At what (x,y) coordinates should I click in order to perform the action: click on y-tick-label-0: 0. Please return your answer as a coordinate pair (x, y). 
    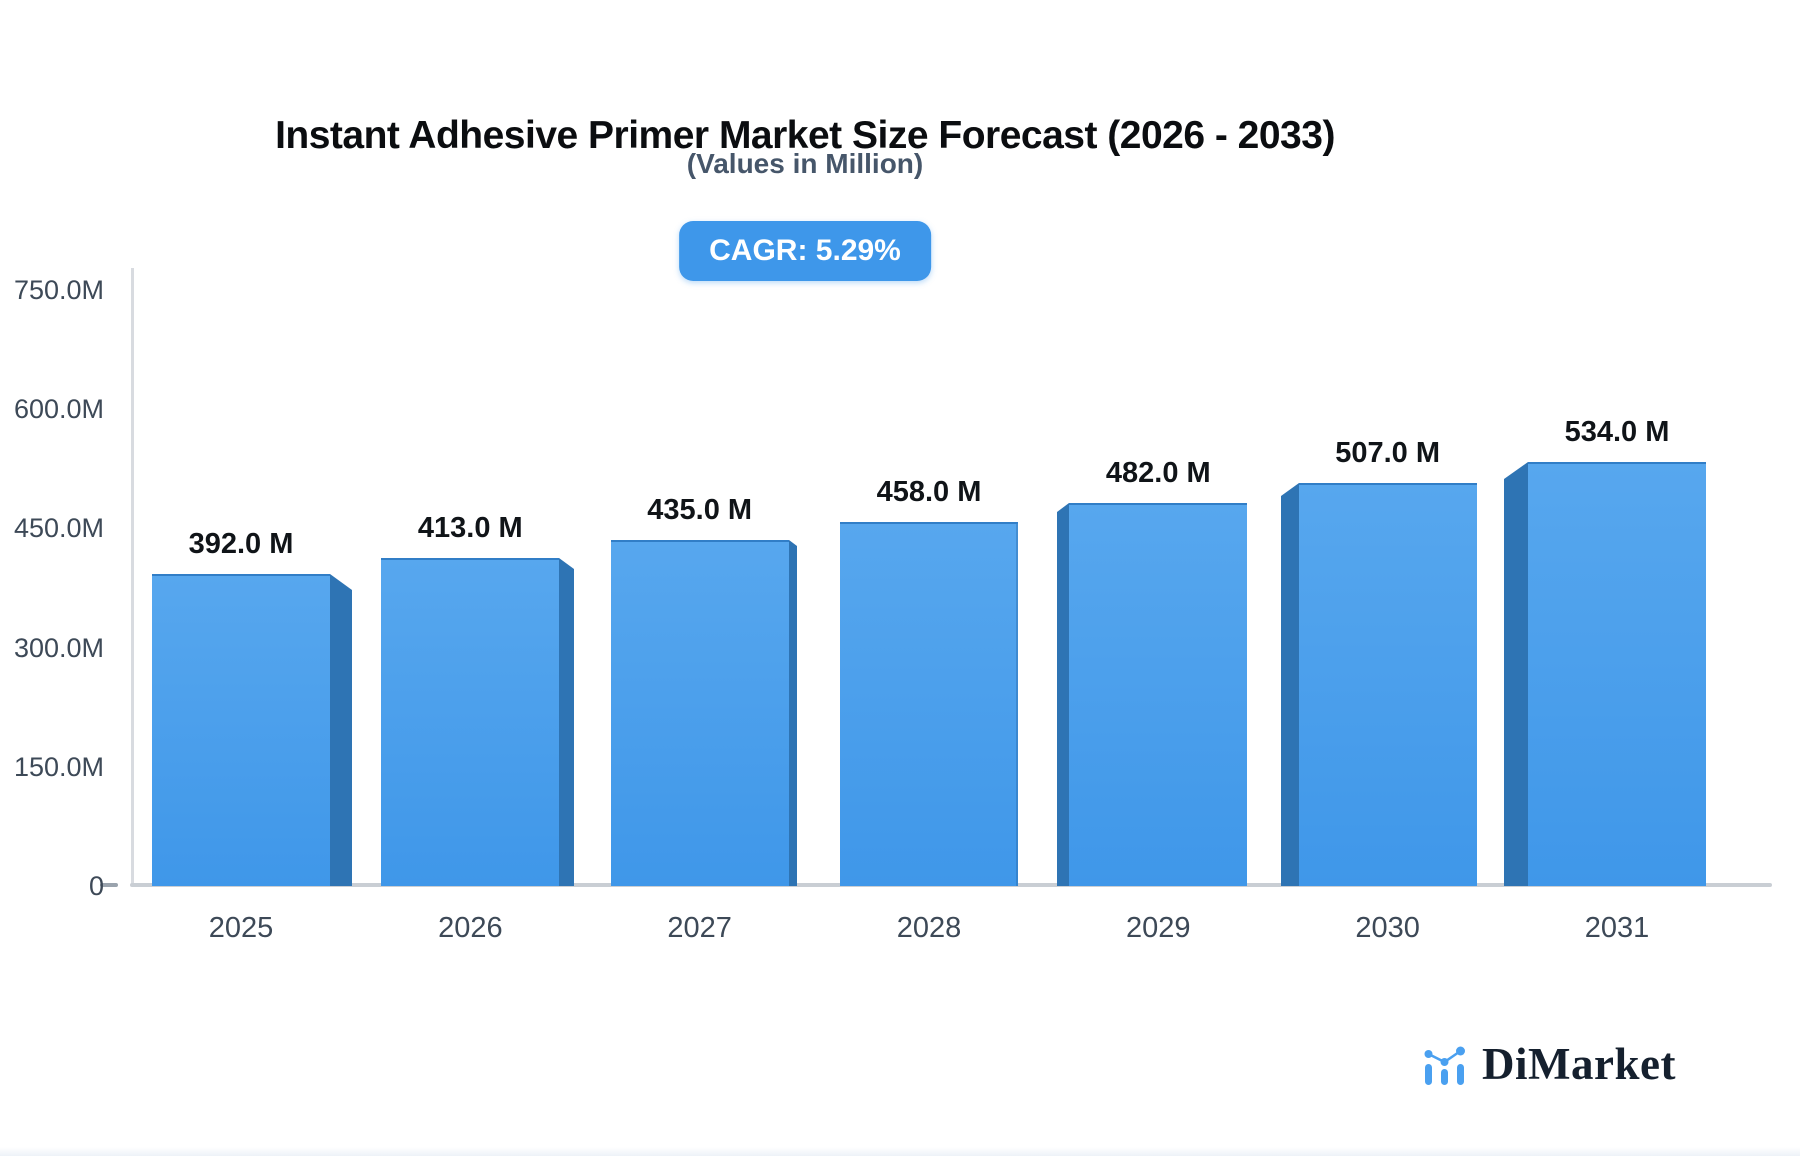
    Looking at the image, I should click on (96, 886).